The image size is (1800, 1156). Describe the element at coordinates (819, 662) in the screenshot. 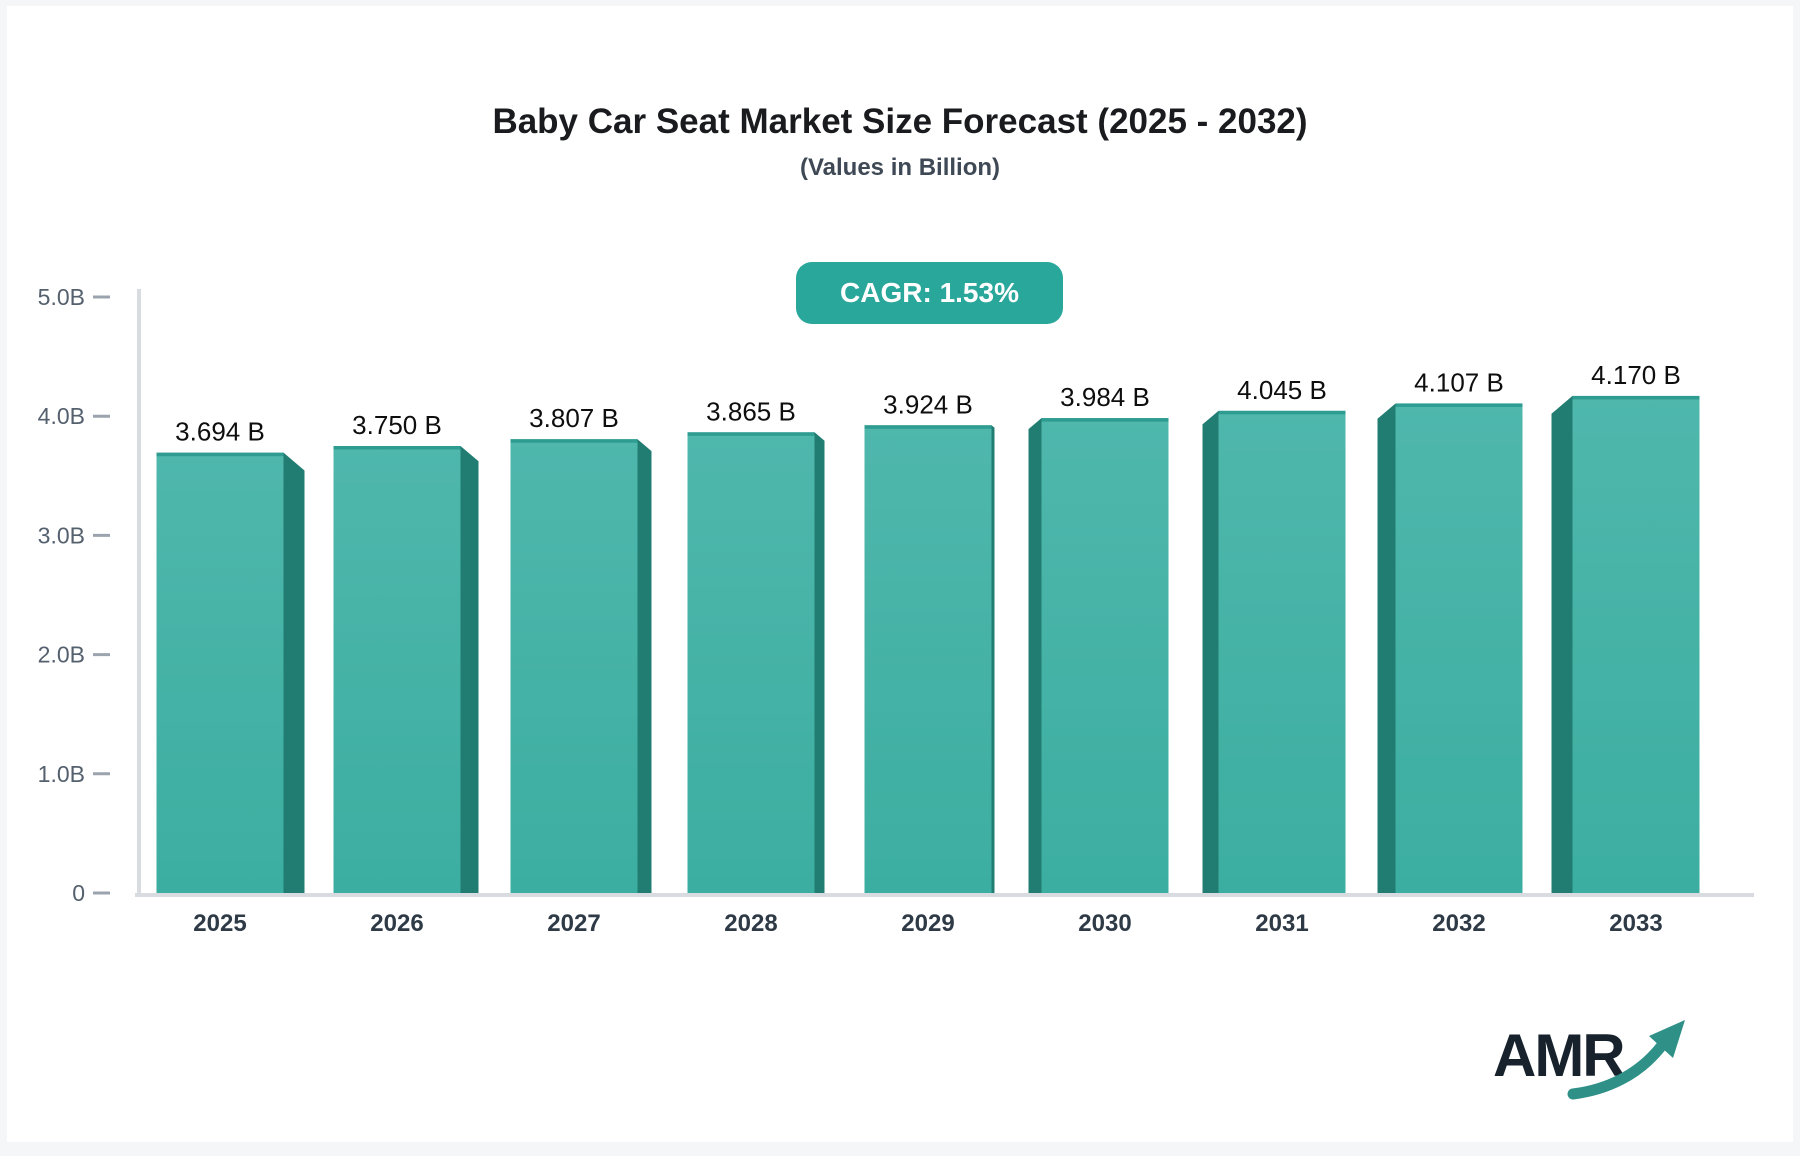

I see `bar-side-2028` at that location.